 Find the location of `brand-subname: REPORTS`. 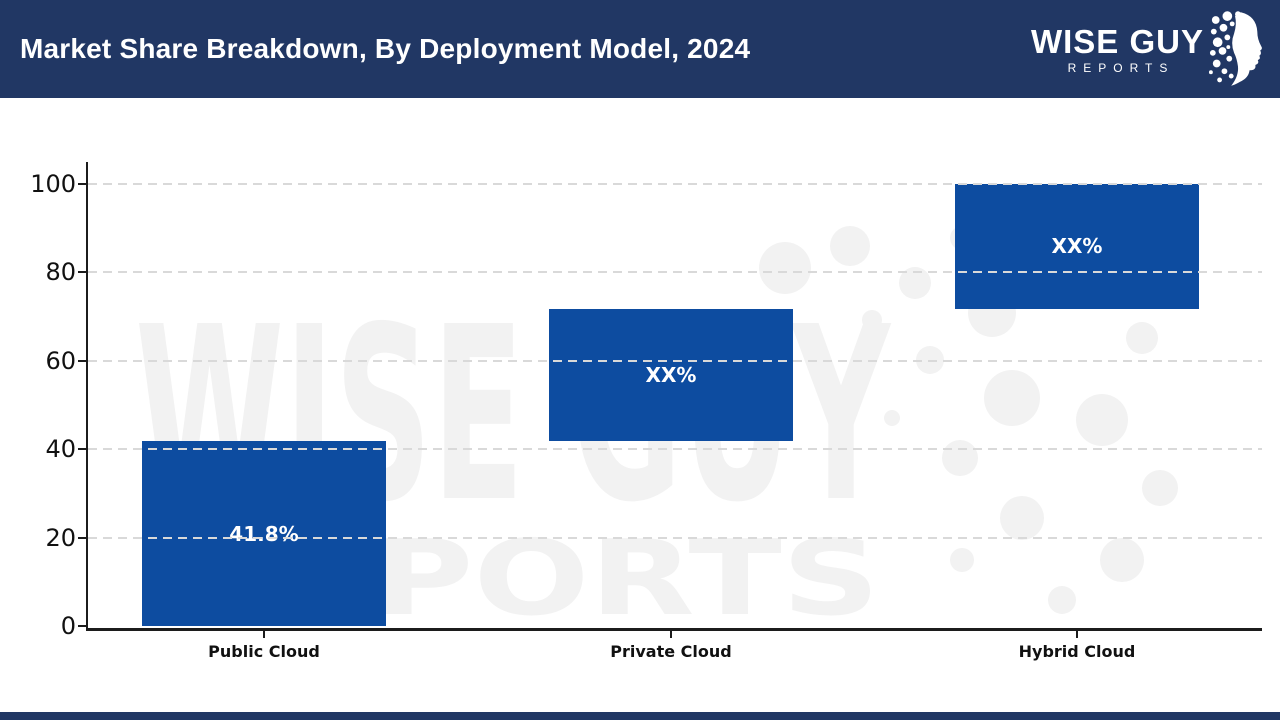

brand-subname: REPORTS is located at coordinates (1121, 67).